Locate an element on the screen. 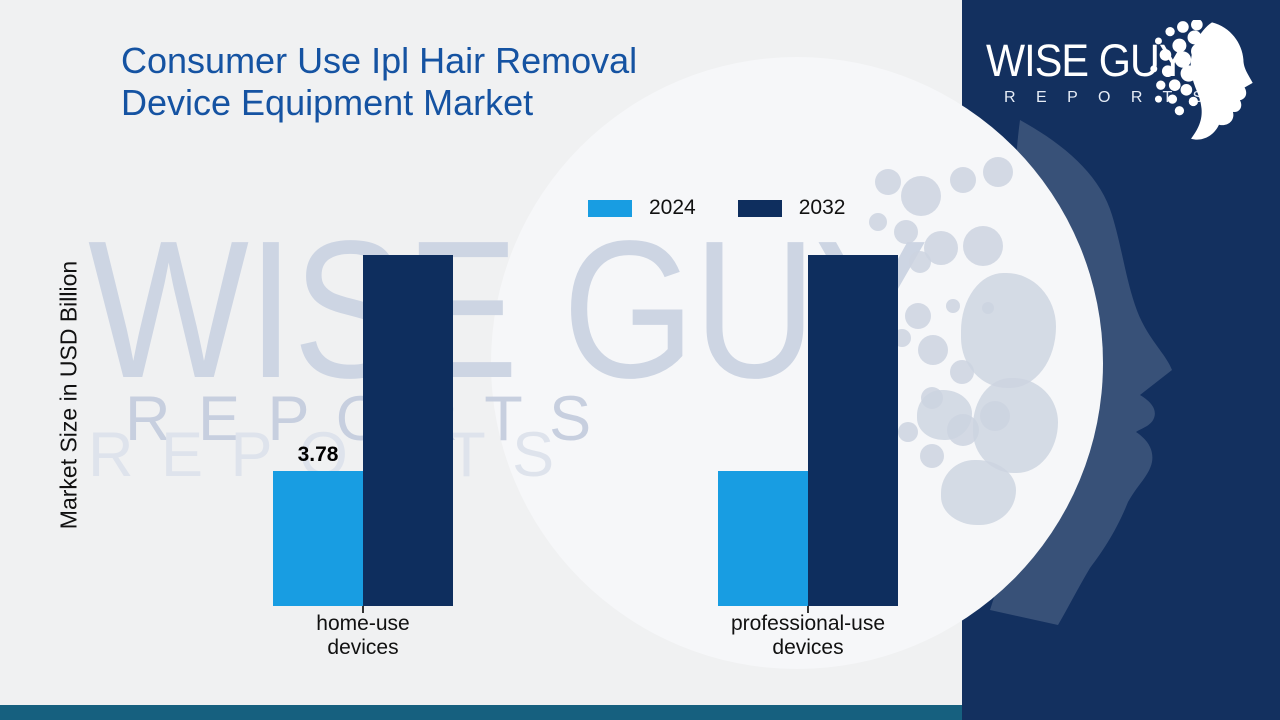  brand-logo-wordmark: WISE GUY is located at coordinates (1086, 60).